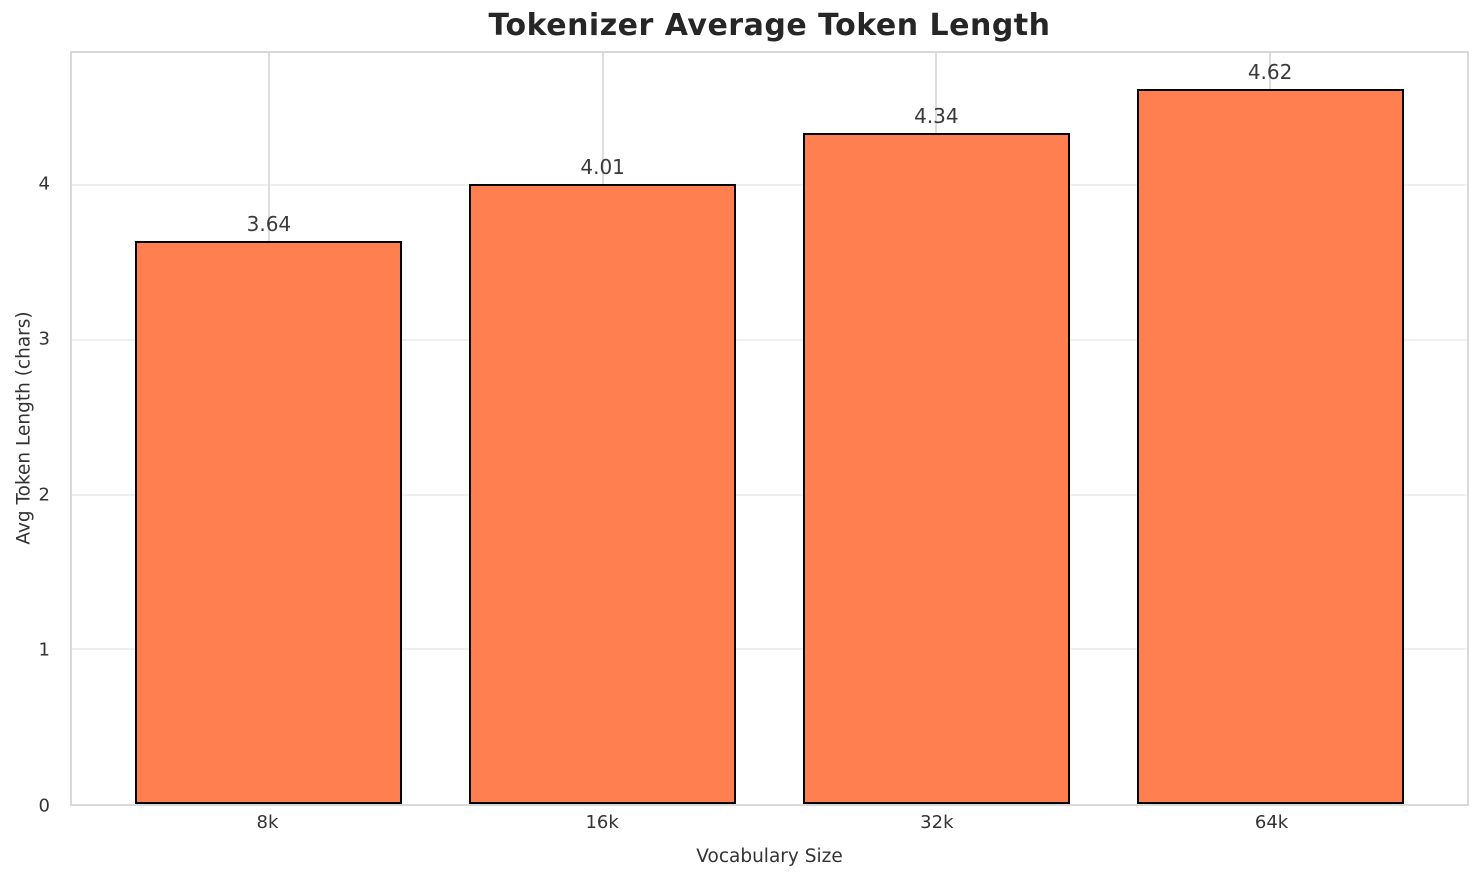 The height and width of the screenshot is (885, 1483). Describe the element at coordinates (44, 184) in the screenshot. I see `y-tick-label: 4` at that location.